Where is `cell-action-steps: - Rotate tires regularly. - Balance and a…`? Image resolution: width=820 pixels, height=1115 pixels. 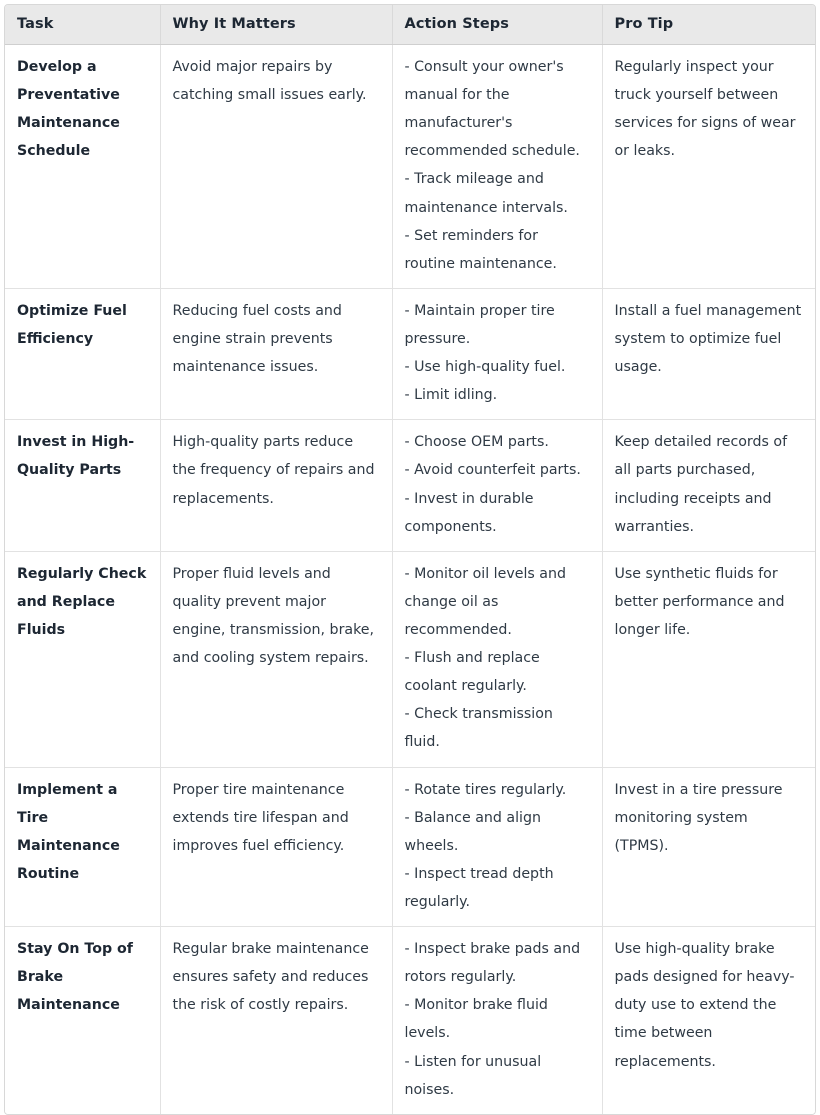 cell-action-steps: - Rotate tires regularly. - Balance and a… is located at coordinates (497, 847).